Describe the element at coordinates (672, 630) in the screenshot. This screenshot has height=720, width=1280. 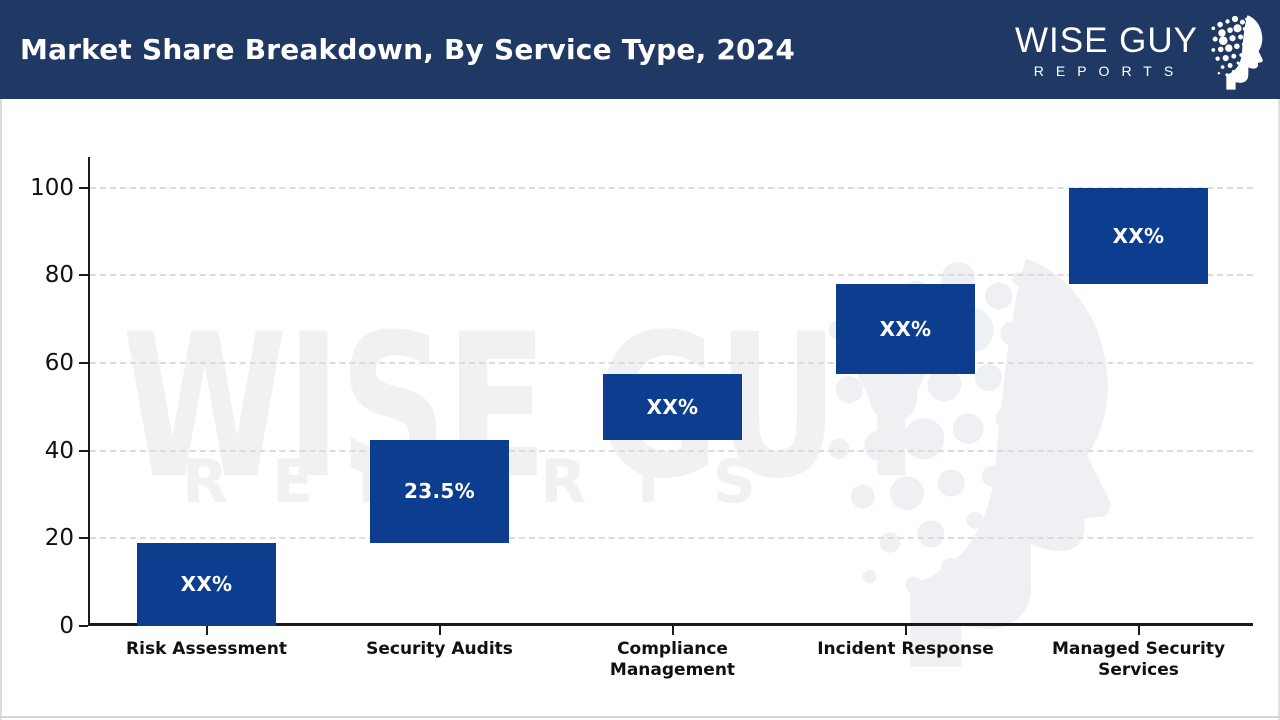
I see `x-tick-mark-compliance-management` at that location.